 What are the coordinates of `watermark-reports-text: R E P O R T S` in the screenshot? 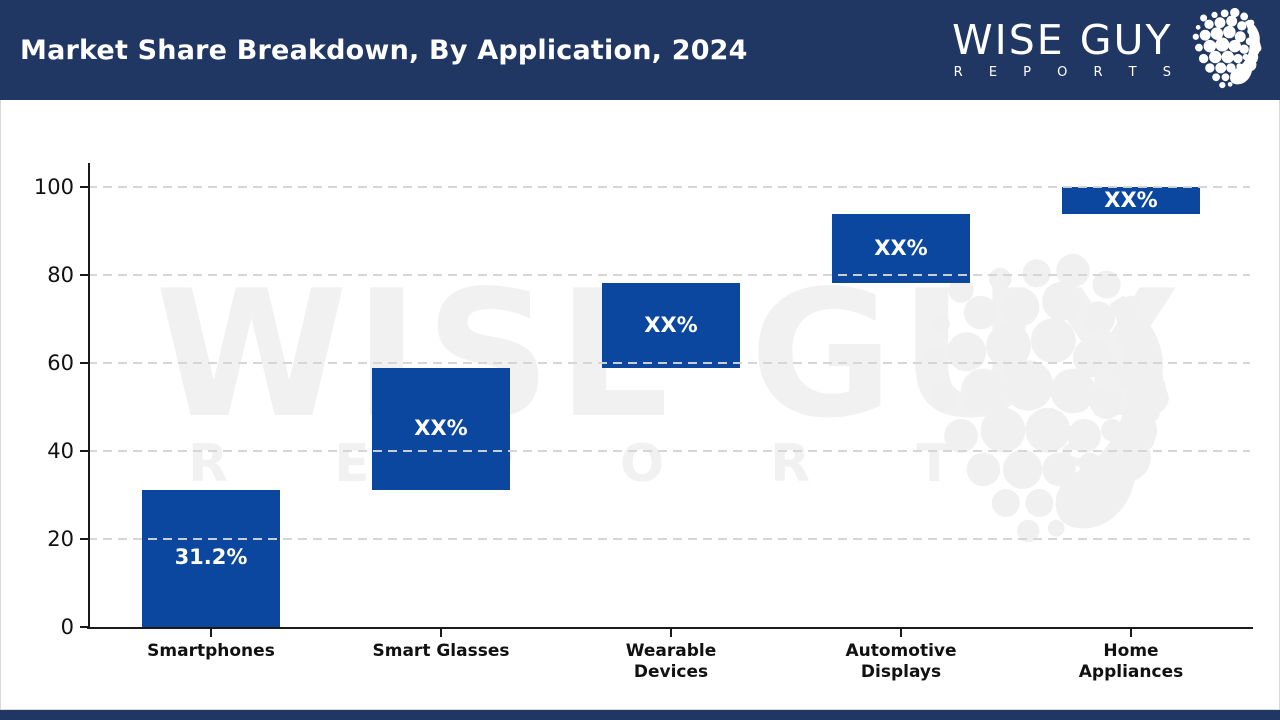 It's located at (664, 464).